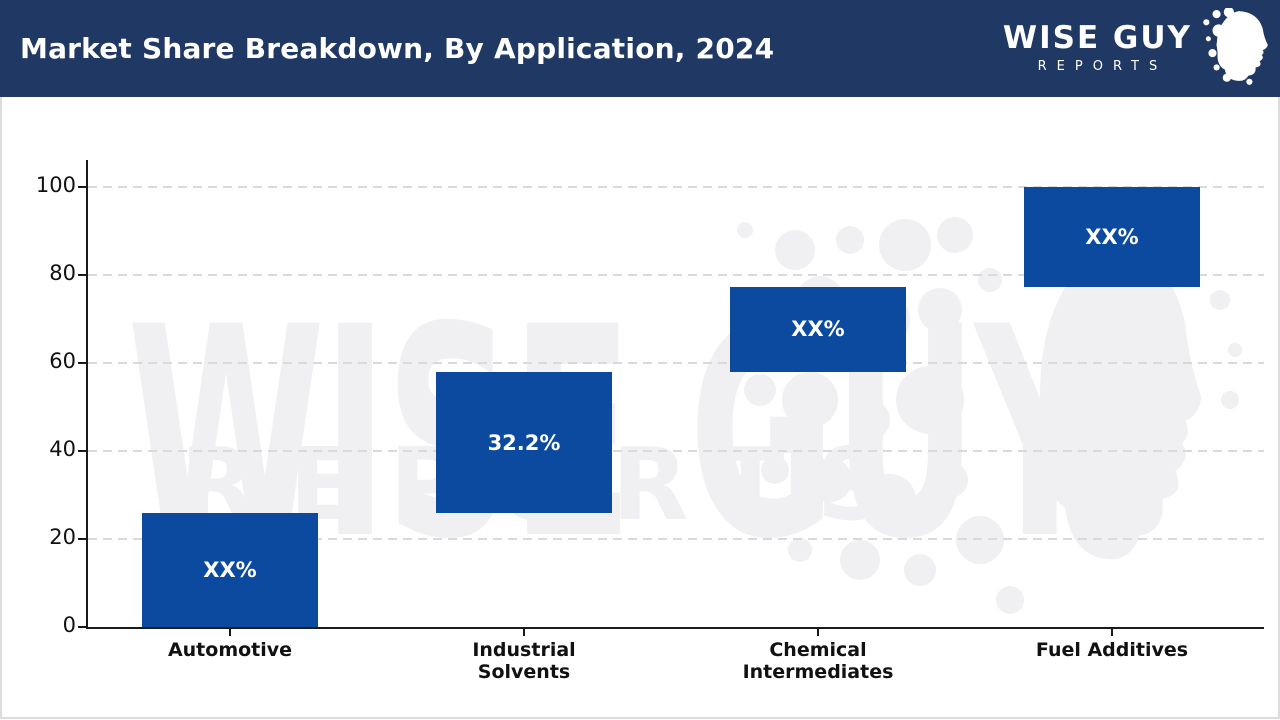 Image resolution: width=1280 pixels, height=720 pixels. What do you see at coordinates (1112, 650) in the screenshot?
I see `x-axis-label: Fuel Additives` at bounding box center [1112, 650].